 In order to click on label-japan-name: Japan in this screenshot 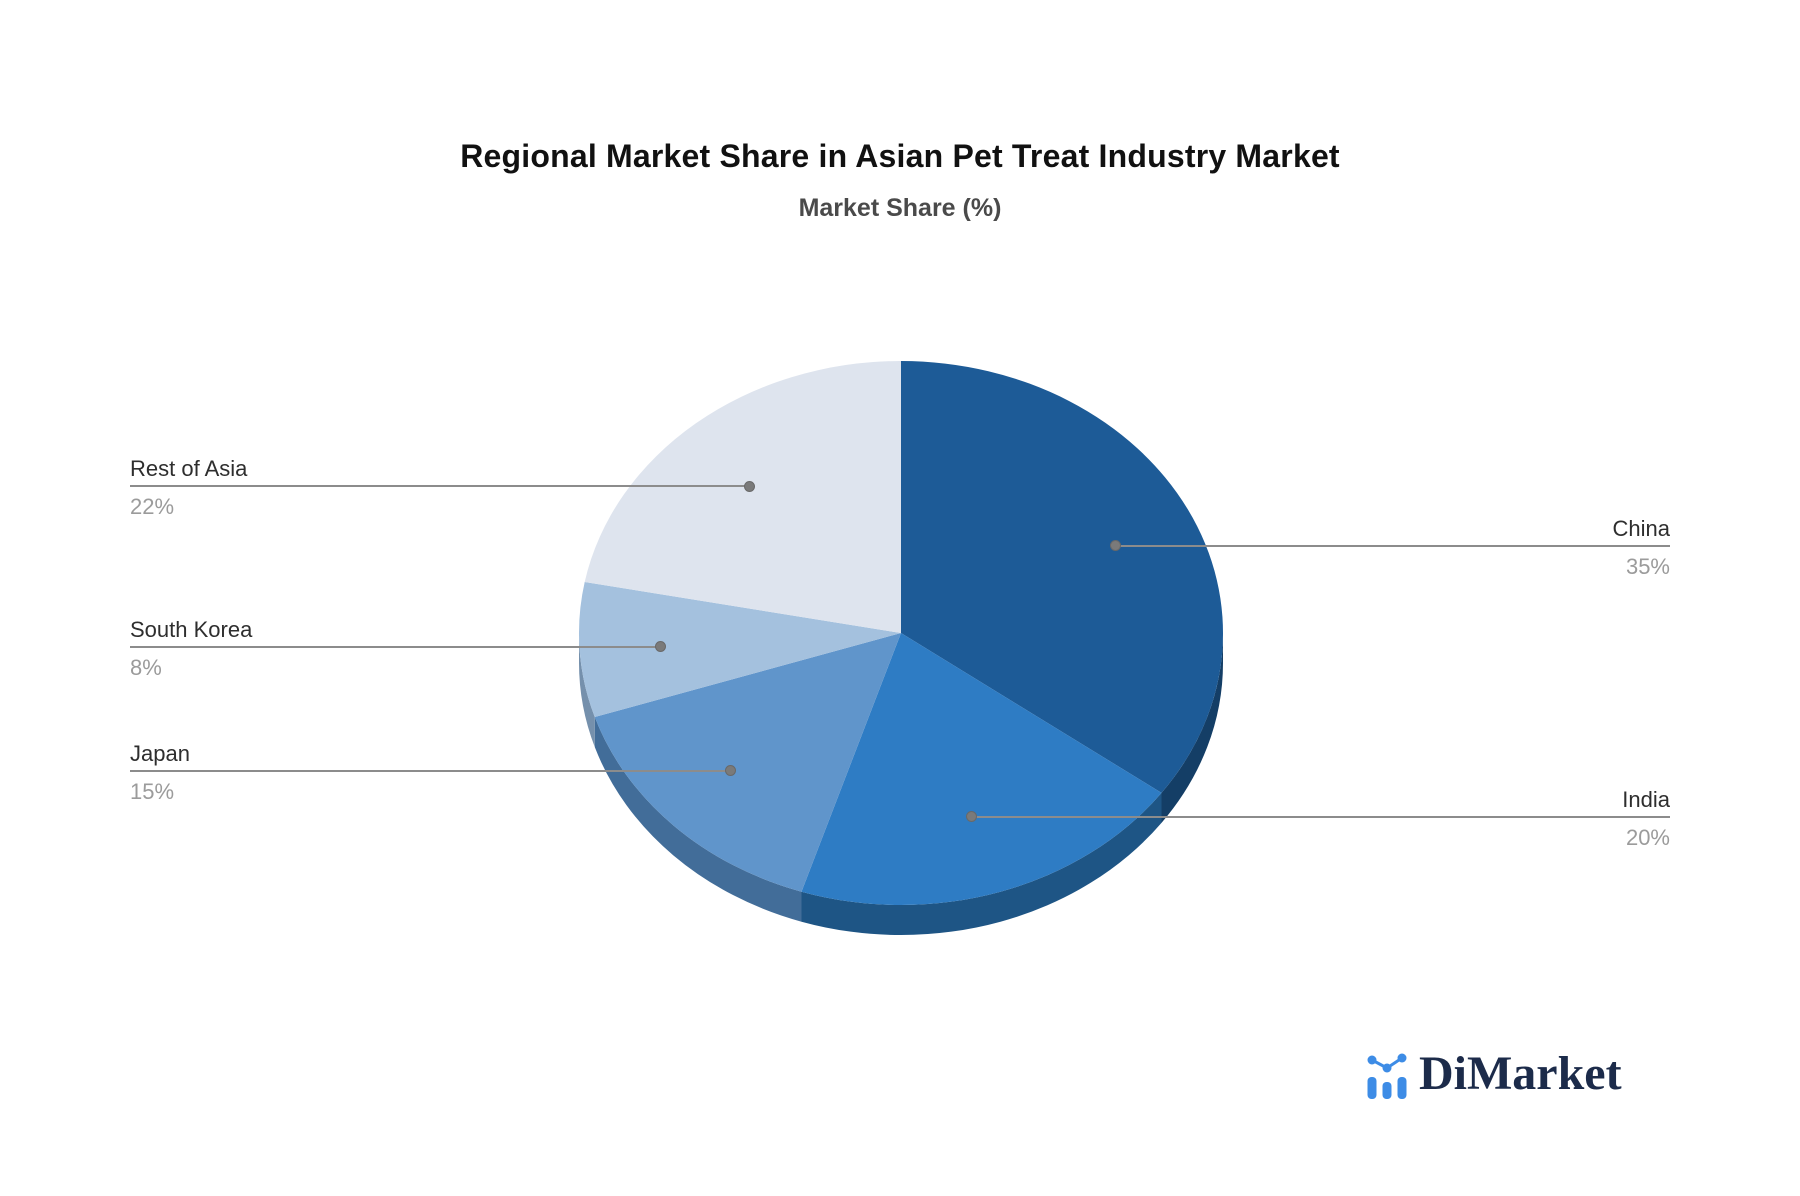, I will do `click(160, 753)`.